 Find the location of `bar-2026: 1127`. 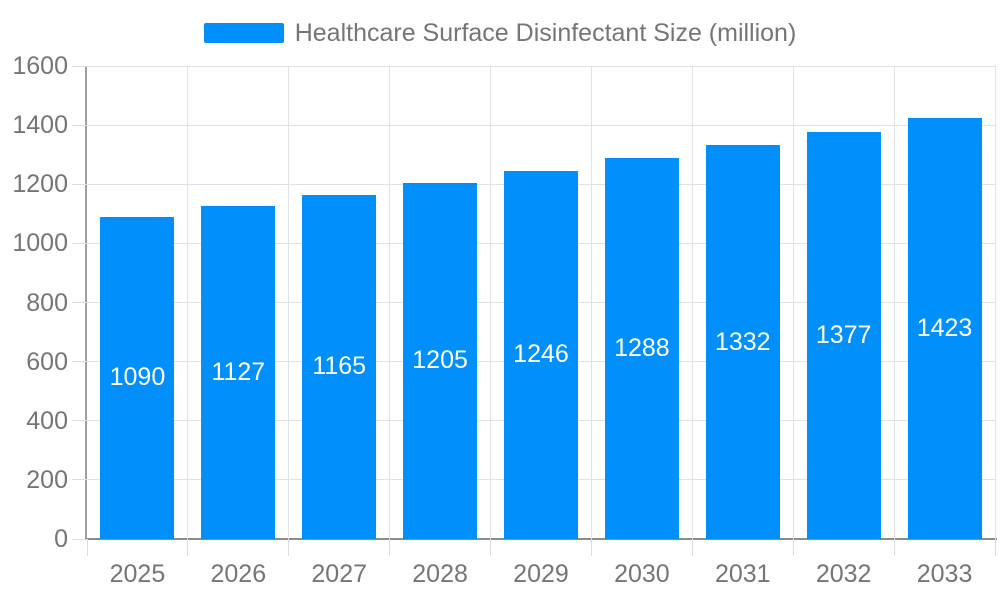

bar-2026: 1127 is located at coordinates (238, 372).